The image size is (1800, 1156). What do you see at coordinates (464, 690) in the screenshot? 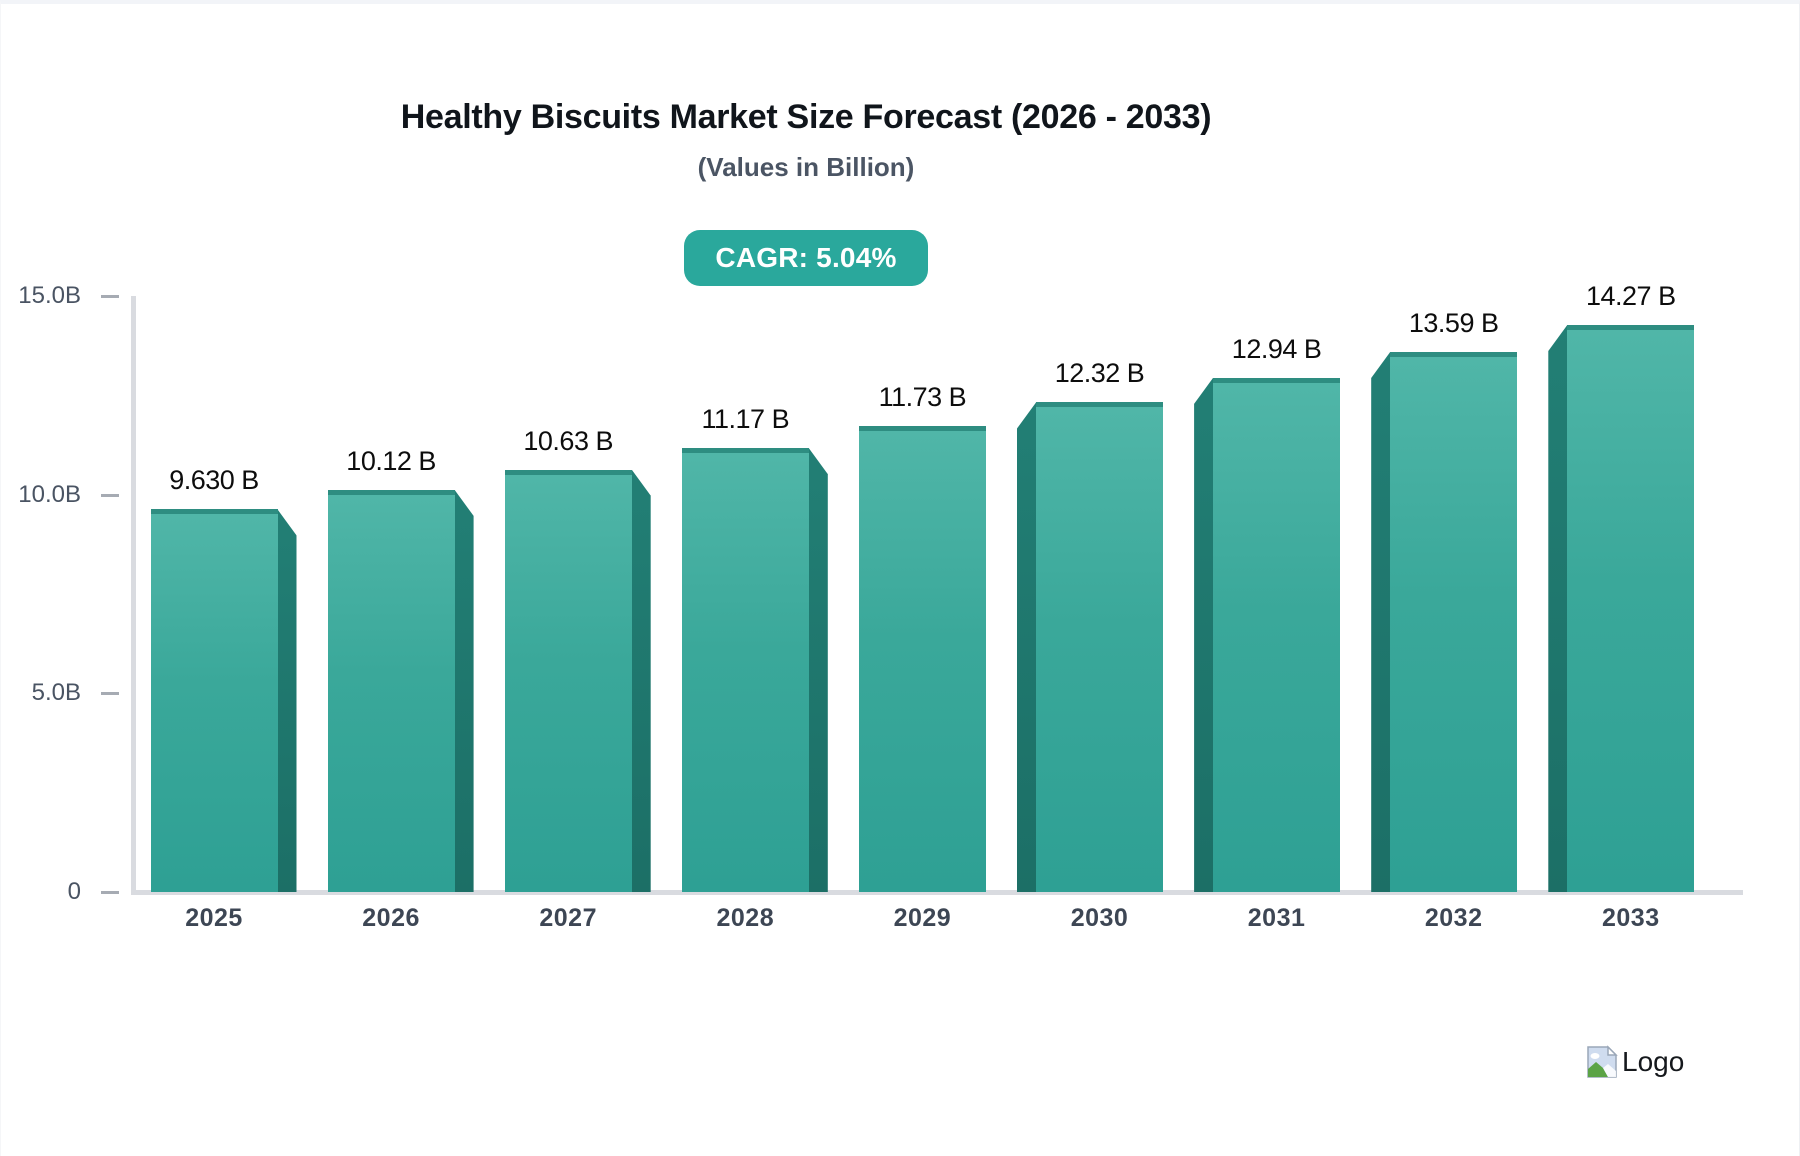
I see `bar-3d-side-2026` at bounding box center [464, 690].